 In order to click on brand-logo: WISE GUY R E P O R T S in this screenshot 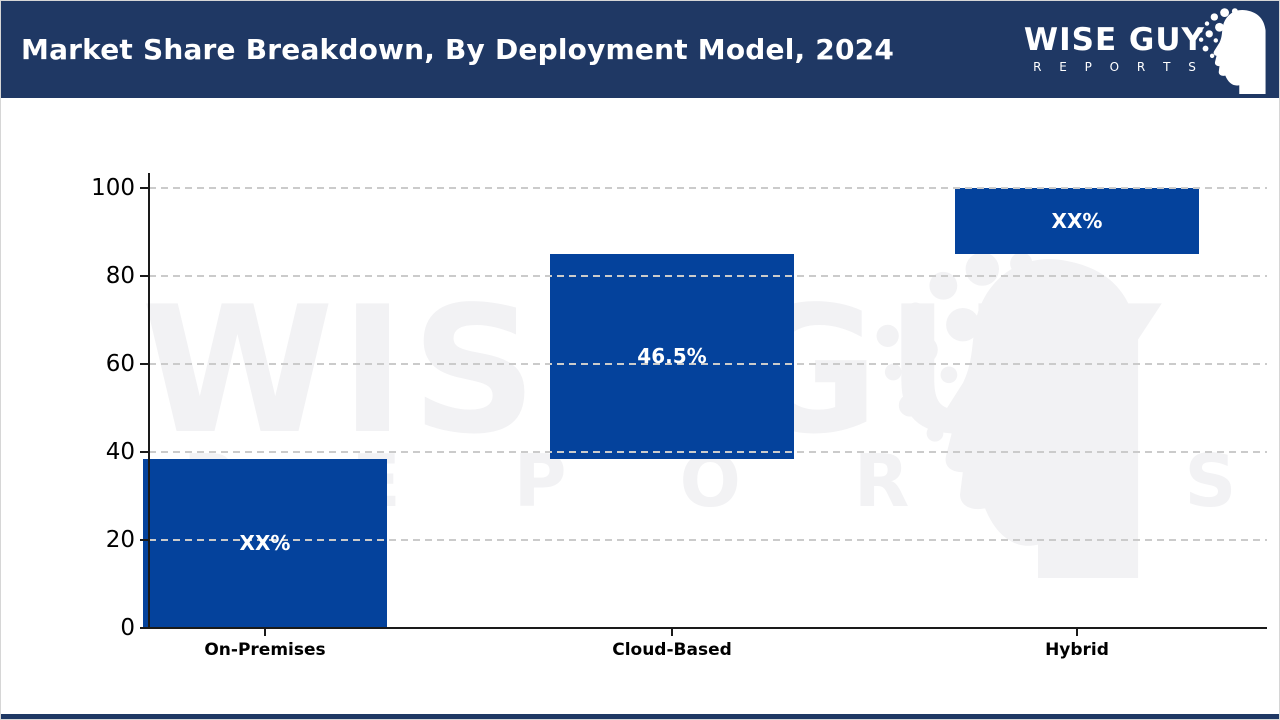, I will do `click(1145, 50)`.